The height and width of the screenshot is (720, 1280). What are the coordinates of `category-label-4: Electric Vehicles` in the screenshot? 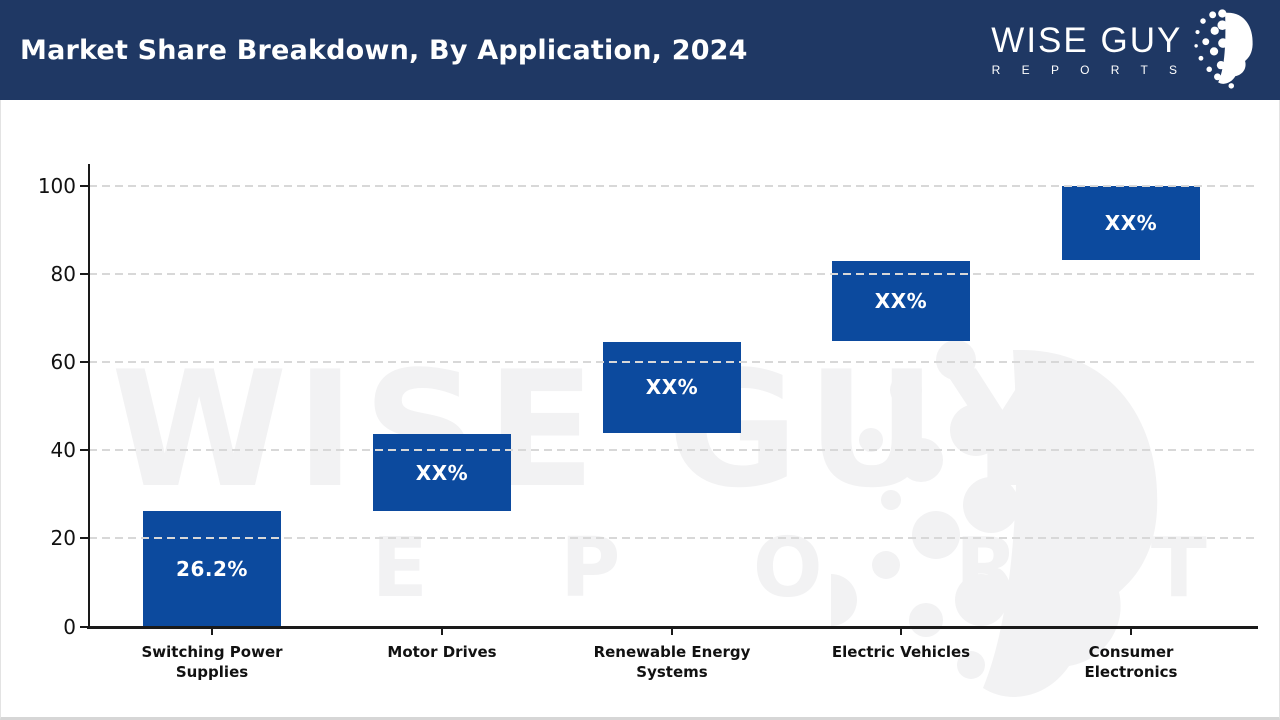 It's located at (901, 652).